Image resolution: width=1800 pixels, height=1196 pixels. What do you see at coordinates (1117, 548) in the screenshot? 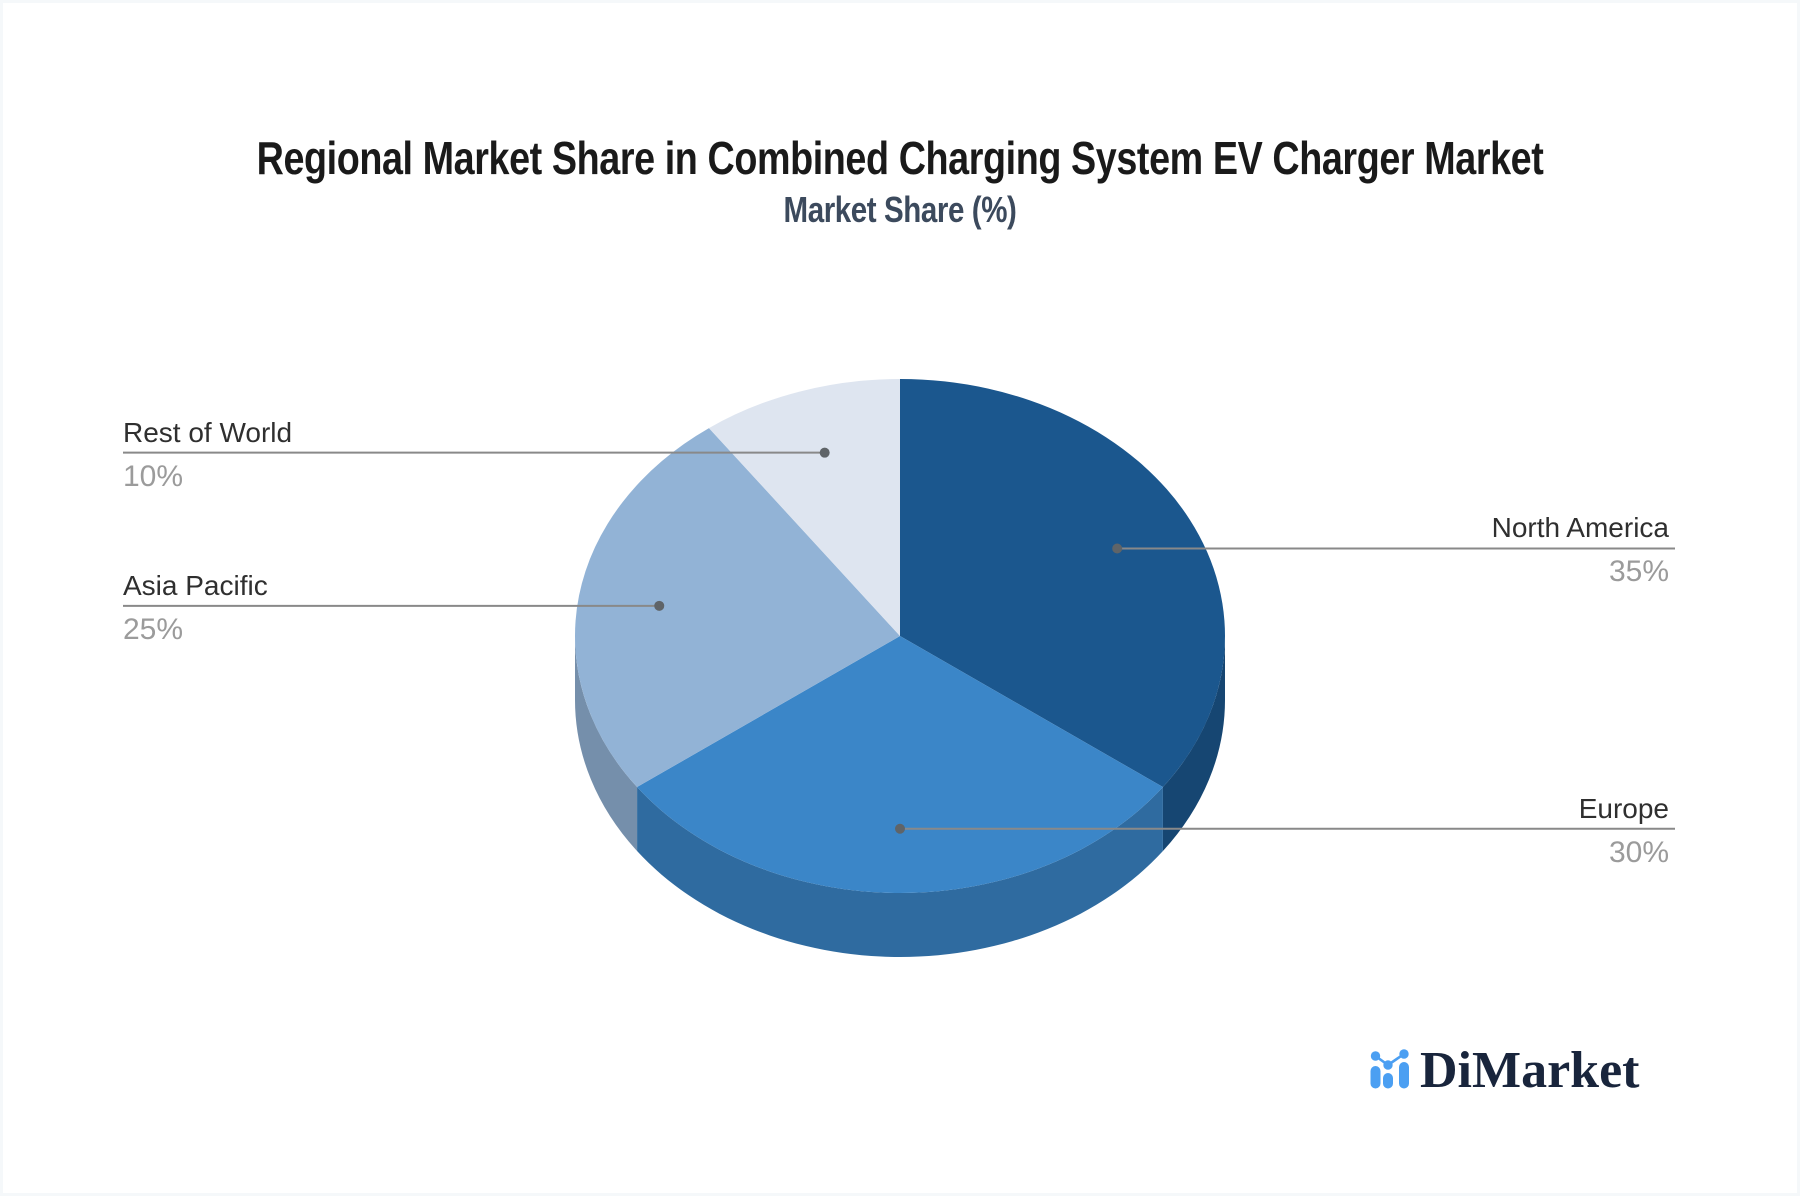
I see `leader-dot-north-america` at bounding box center [1117, 548].